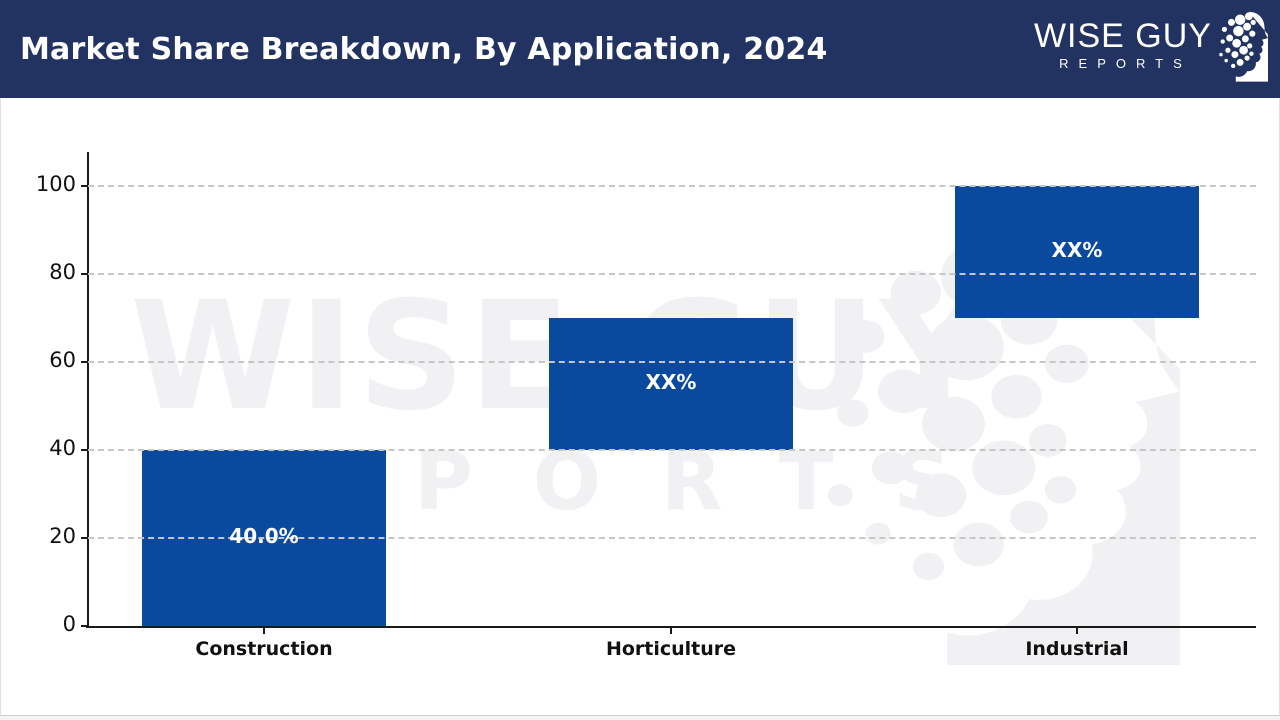  I want to click on y-tick-label-20: 20, so click(62, 536).